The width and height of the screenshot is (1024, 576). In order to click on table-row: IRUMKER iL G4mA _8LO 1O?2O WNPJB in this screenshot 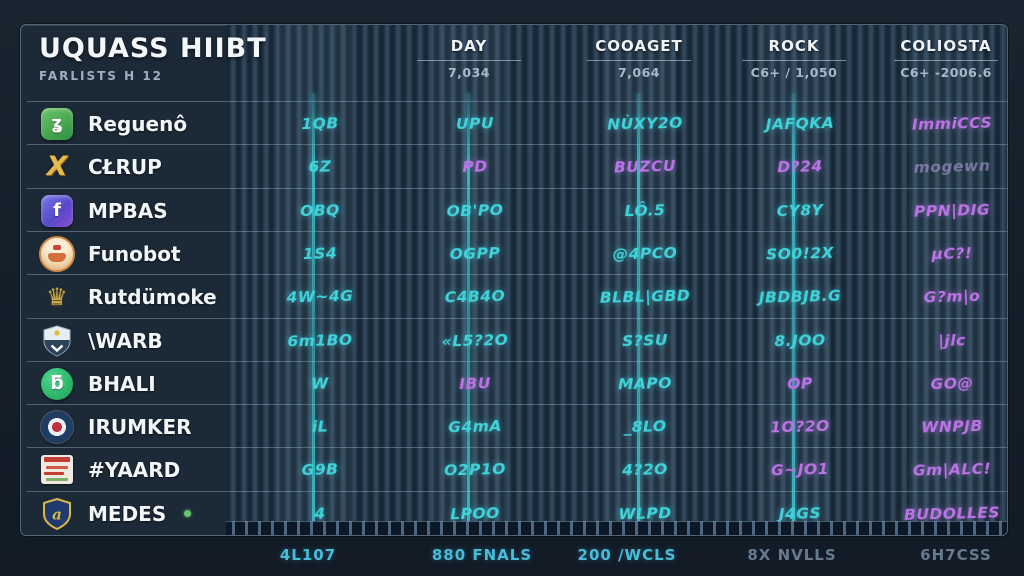, I will do `click(517, 426)`.